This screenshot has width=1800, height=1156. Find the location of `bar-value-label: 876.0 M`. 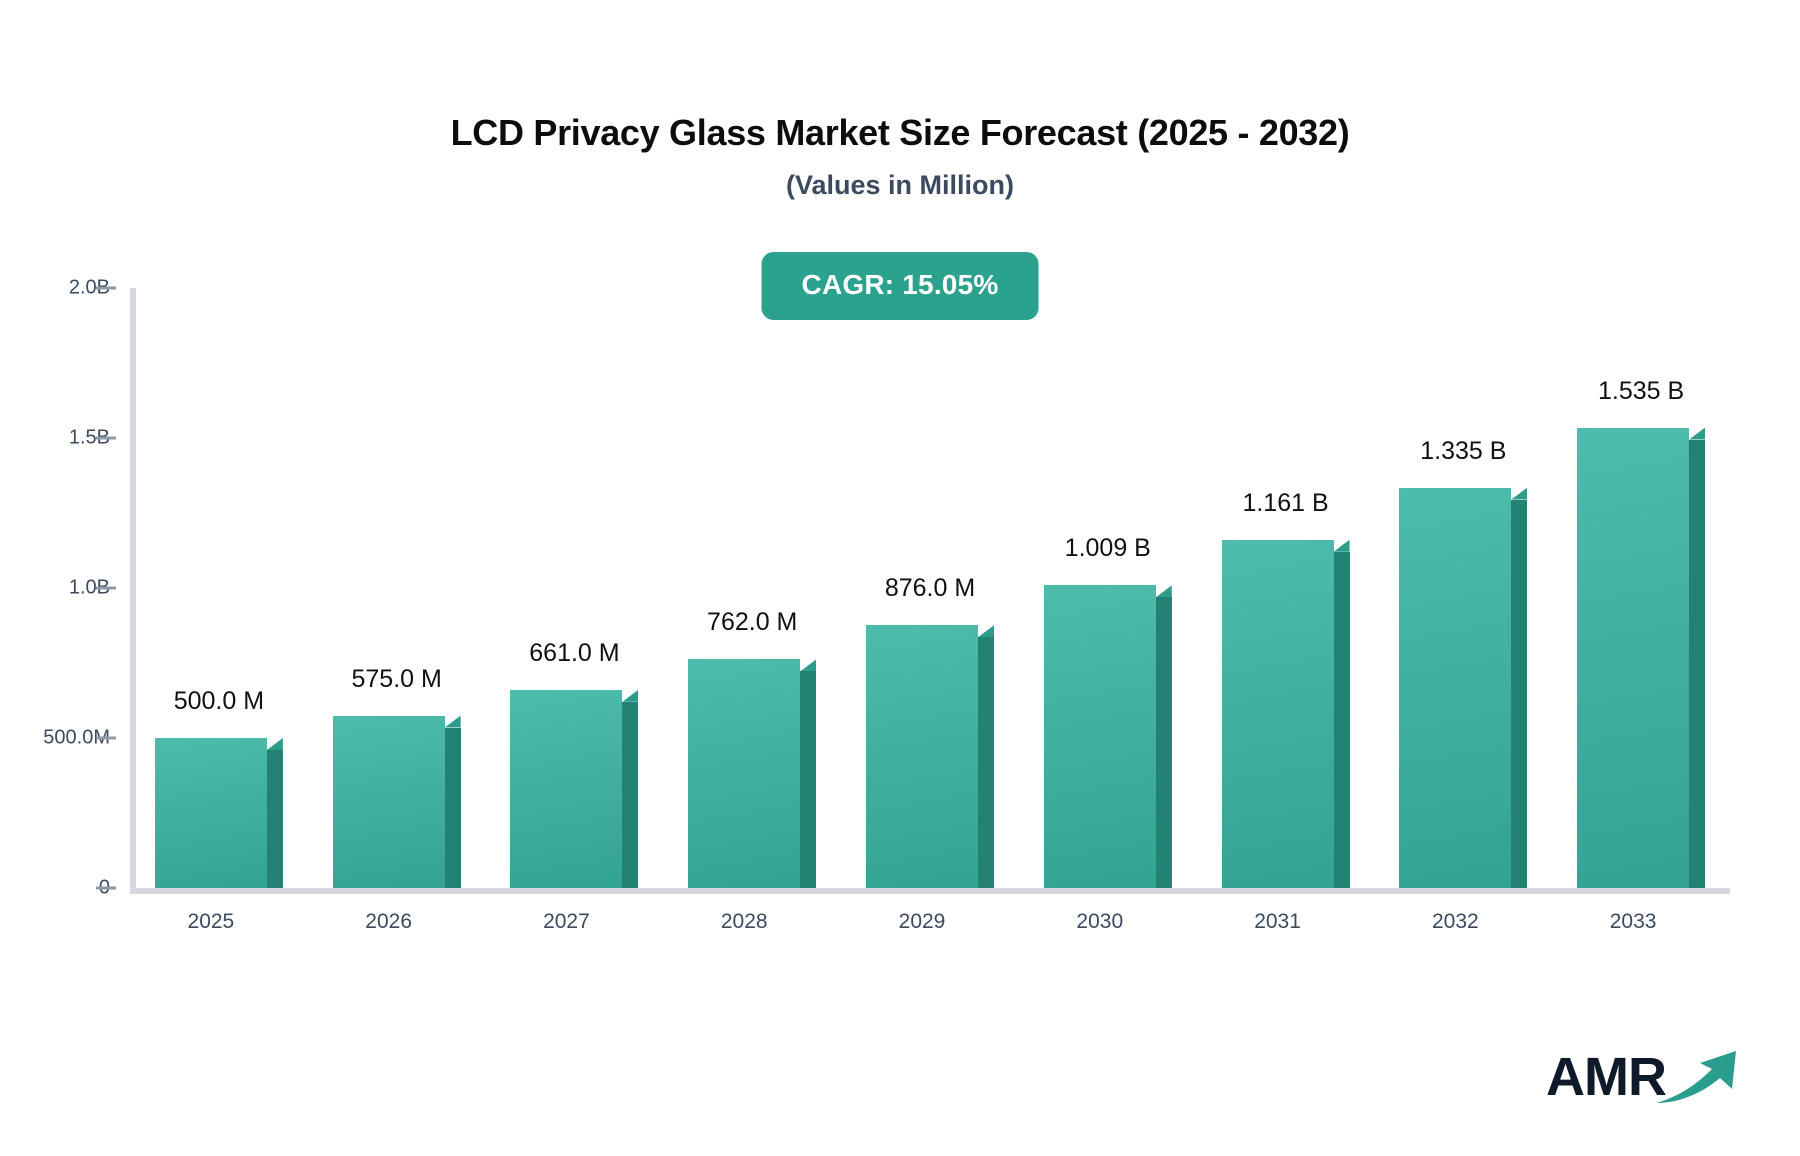

bar-value-label: 876.0 M is located at coordinates (930, 588).